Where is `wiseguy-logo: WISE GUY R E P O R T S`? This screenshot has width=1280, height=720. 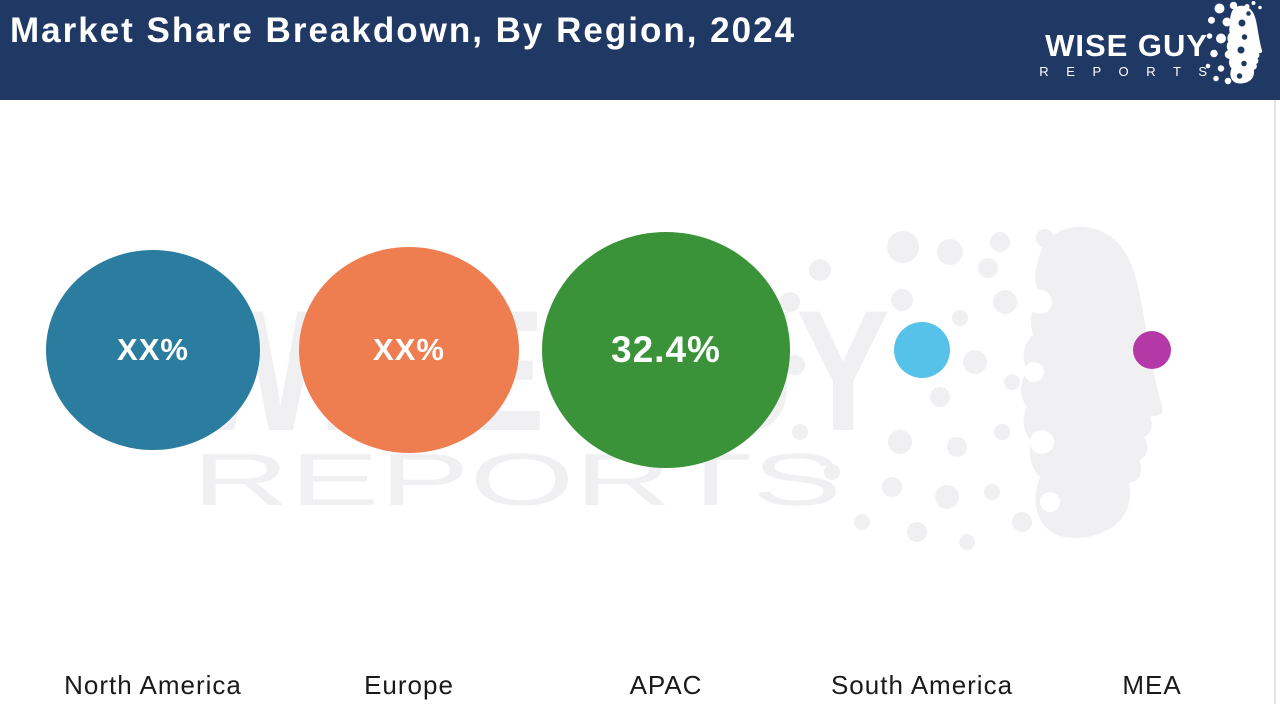 wiseguy-logo: WISE GUY R E P O R T S is located at coordinates (1153, 49).